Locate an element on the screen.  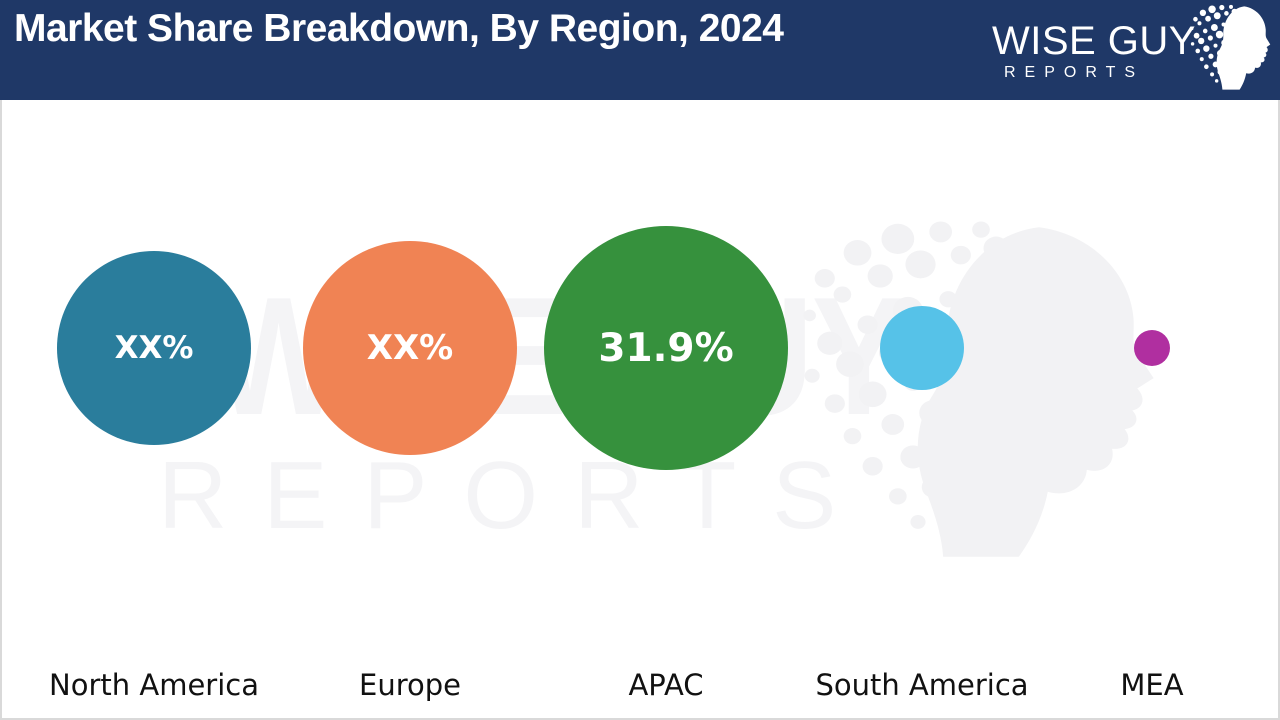
category-label-north-america: North America is located at coordinates (154, 685).